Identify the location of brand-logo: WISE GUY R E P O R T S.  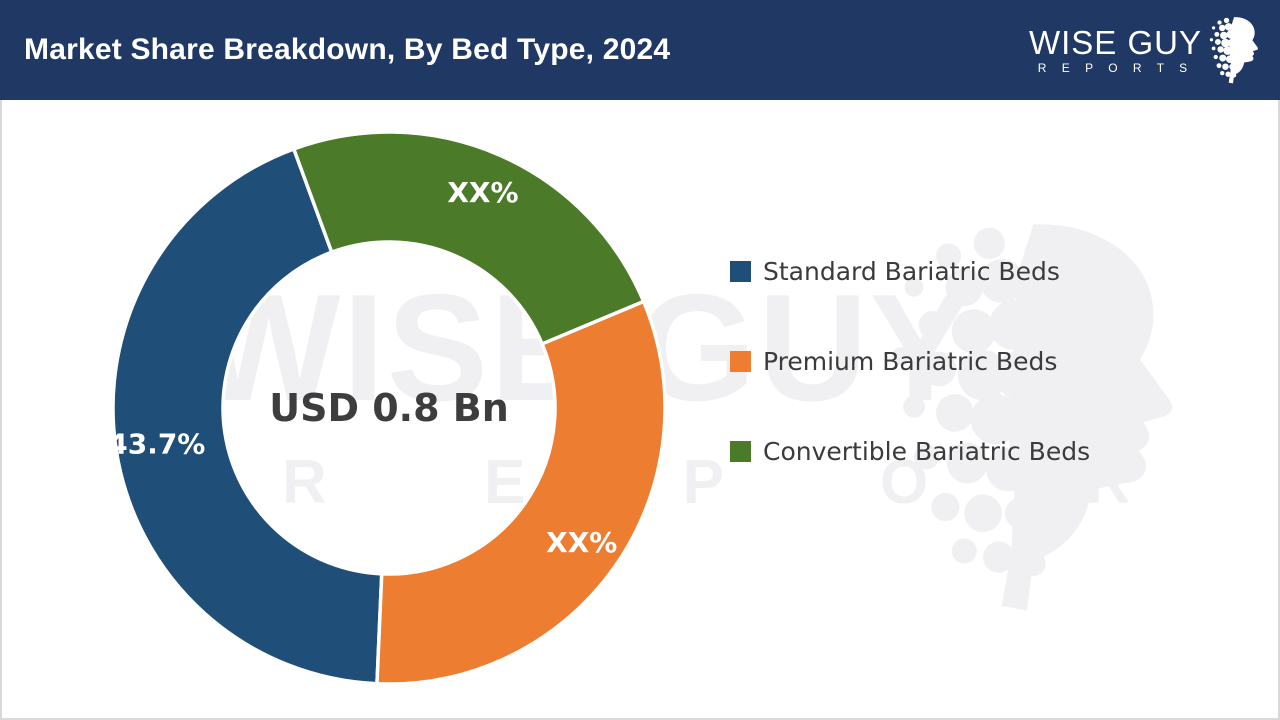
(1144, 50).